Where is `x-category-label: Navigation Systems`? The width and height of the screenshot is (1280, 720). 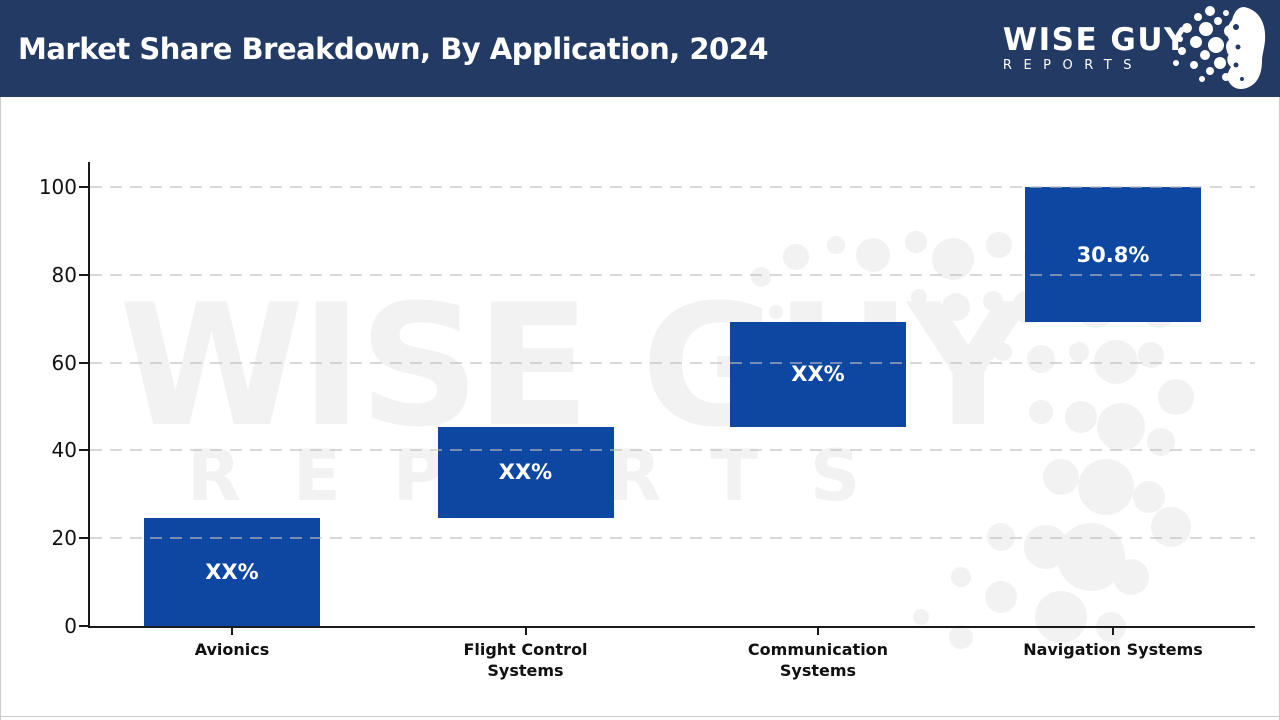 x-category-label: Navigation Systems is located at coordinates (1113, 649).